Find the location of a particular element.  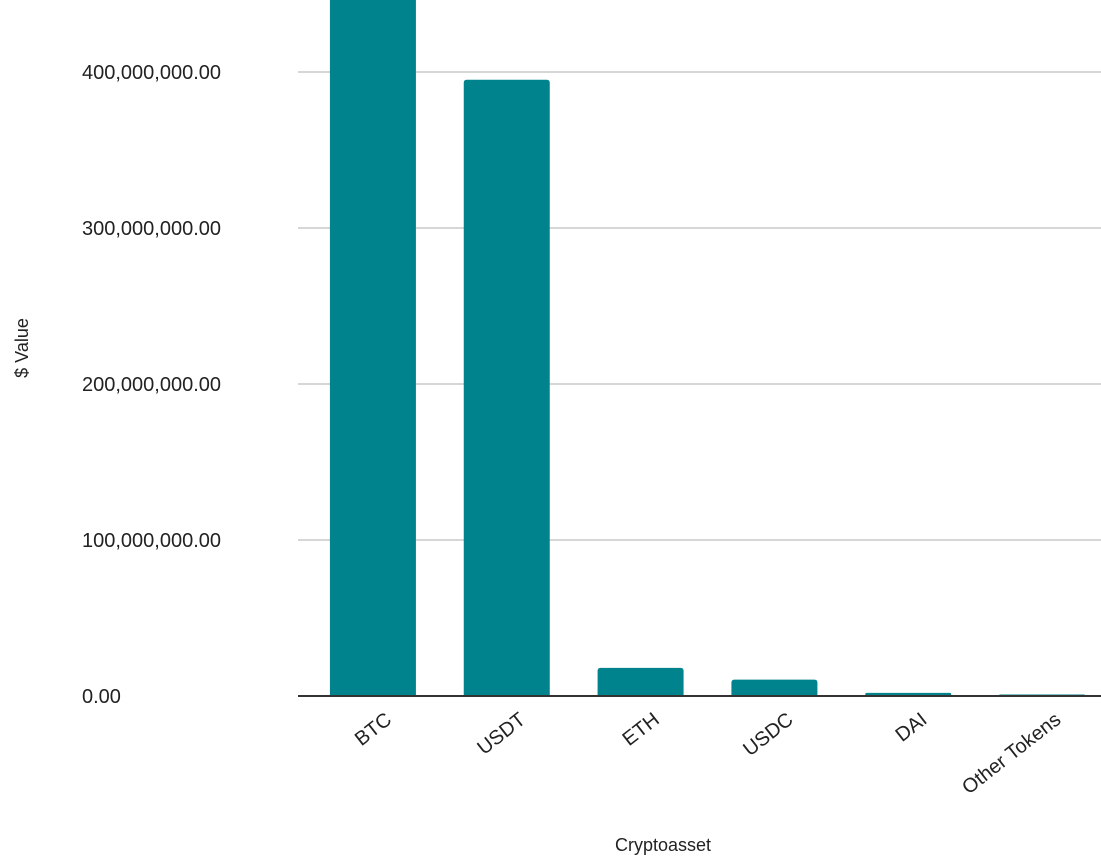

y-tick-label: 200,000,000.00 is located at coordinates (151, 385).